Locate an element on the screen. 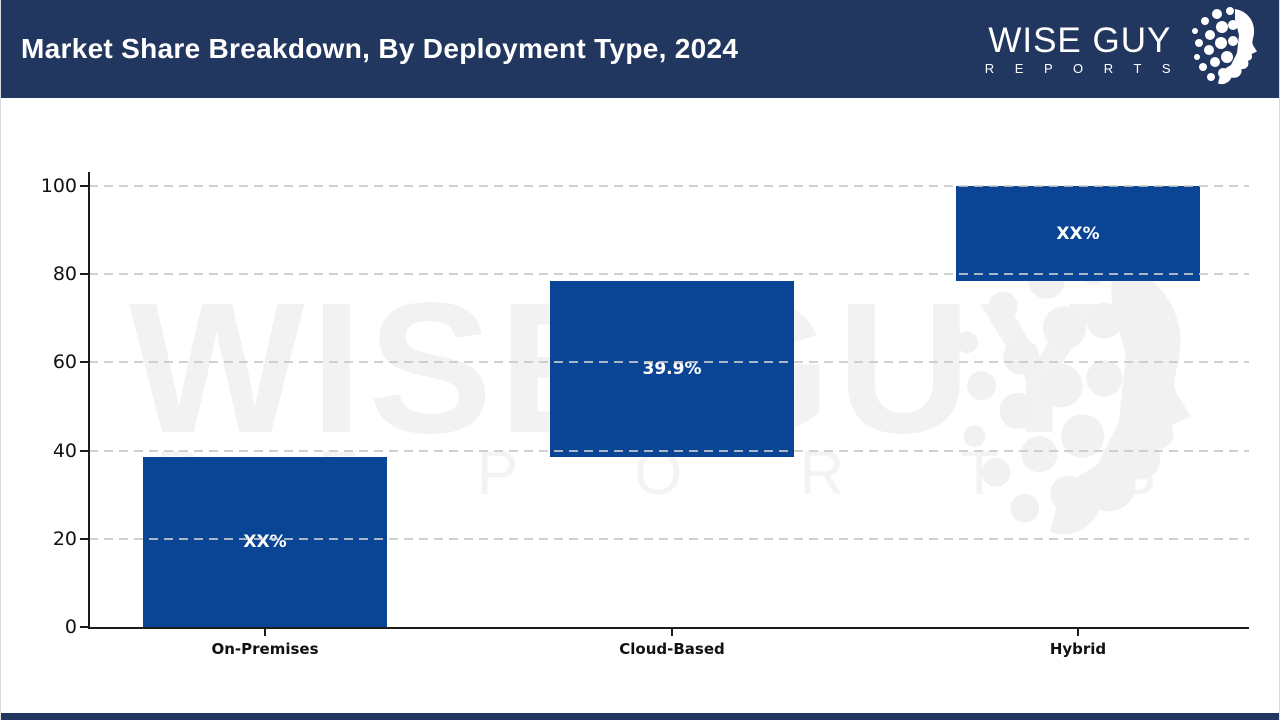  y-tick-label: 40 is located at coordinates (64, 450).